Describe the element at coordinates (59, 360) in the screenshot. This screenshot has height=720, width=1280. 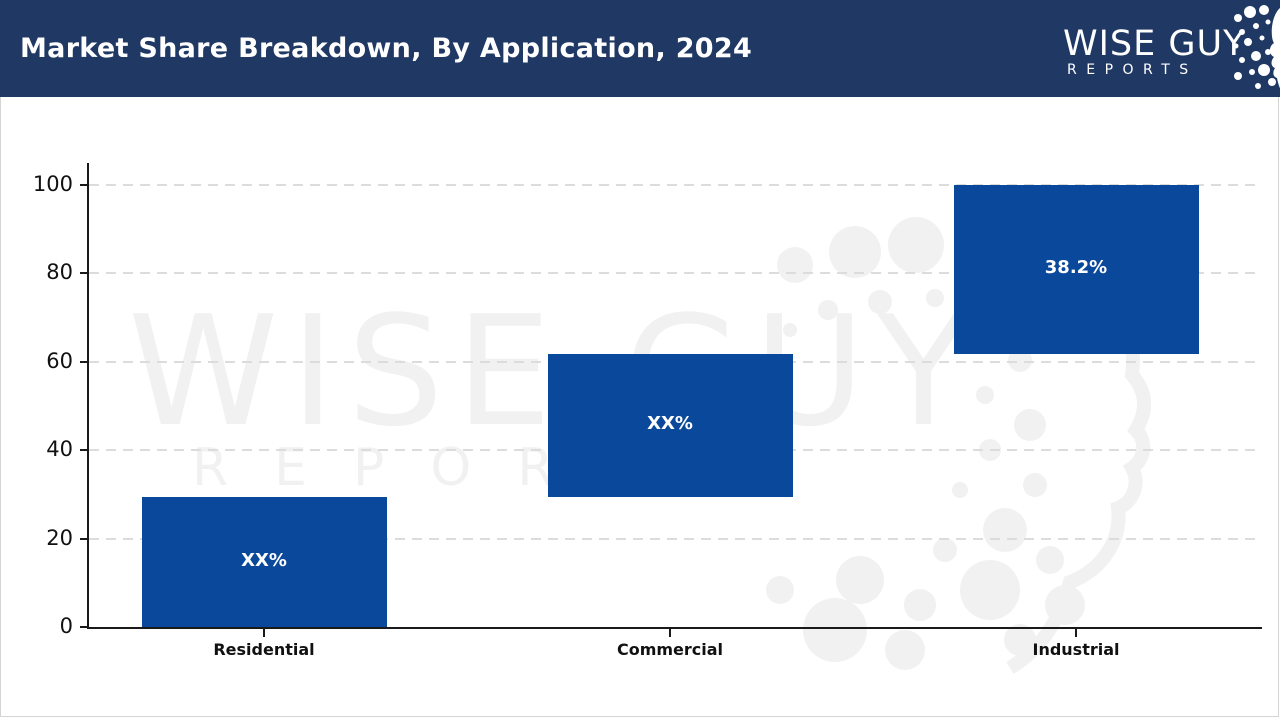
I see `y-tick-label: 60` at that location.